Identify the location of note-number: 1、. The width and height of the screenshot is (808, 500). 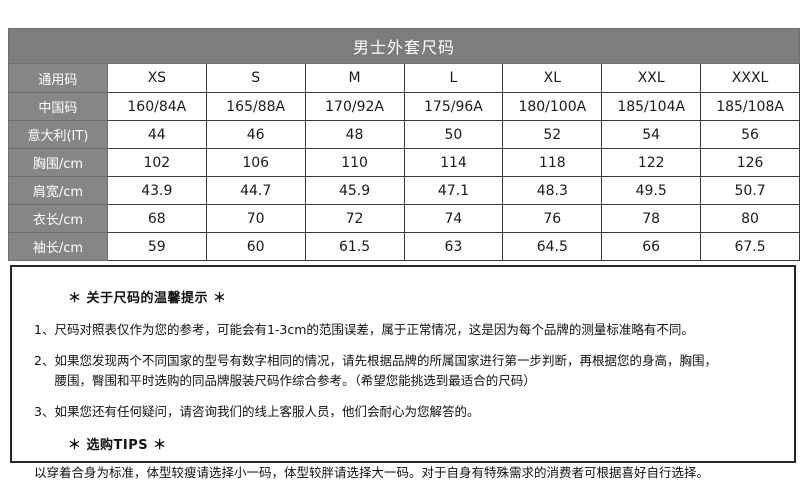
(44, 329).